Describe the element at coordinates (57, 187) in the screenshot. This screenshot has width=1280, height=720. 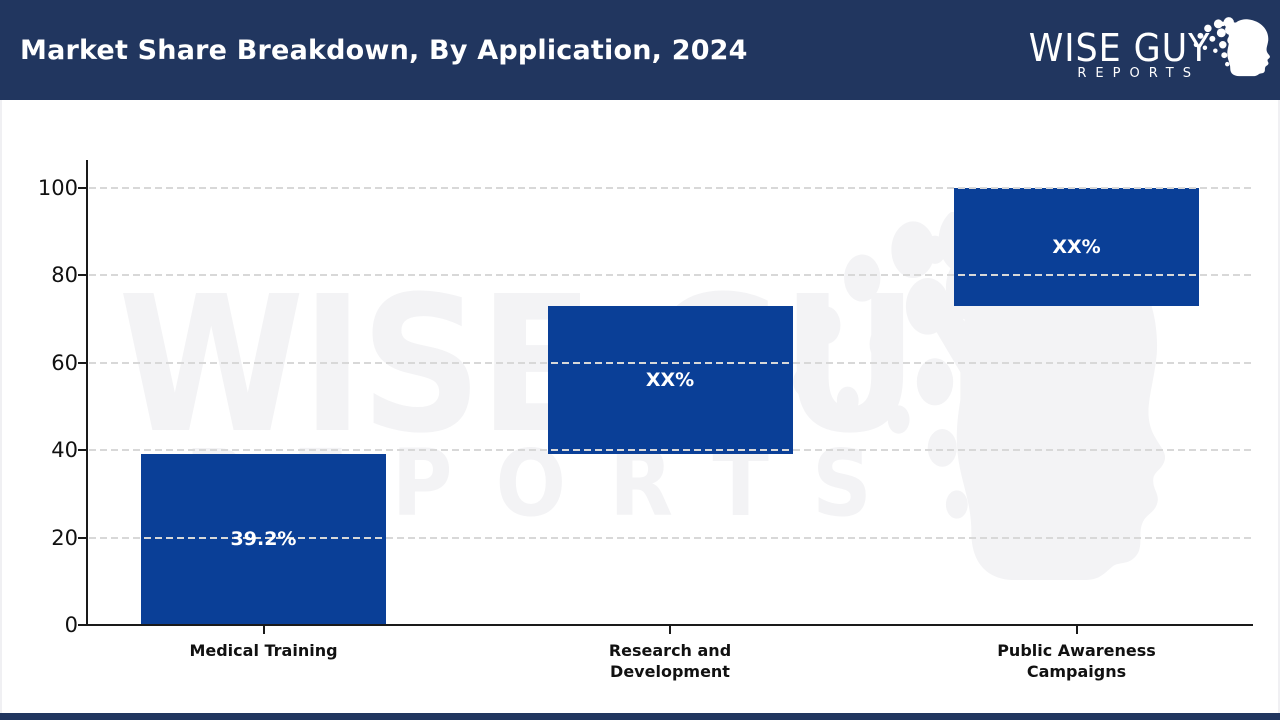
I see `y-tick-label-100: 100` at that location.